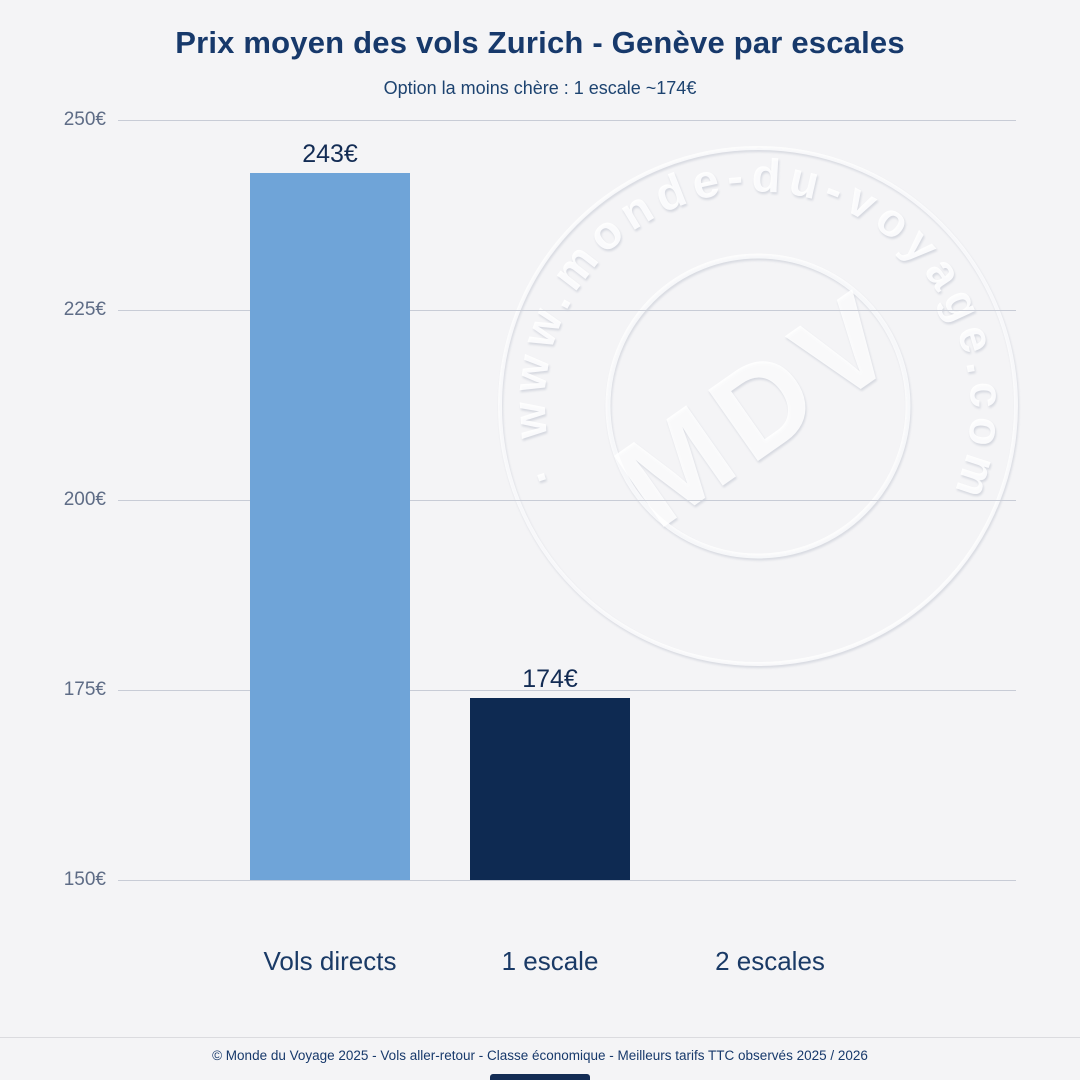 The width and height of the screenshot is (1080, 1080). I want to click on x-axis-category-label: 1 escale, so click(550, 961).